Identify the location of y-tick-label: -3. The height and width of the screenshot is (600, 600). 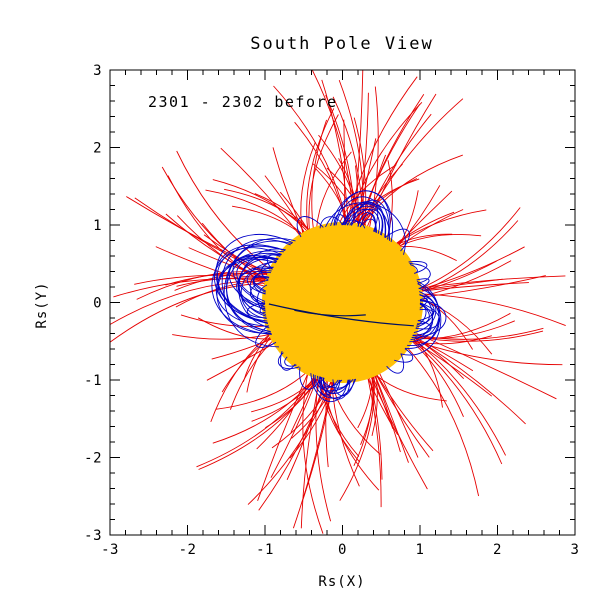
(93, 536).